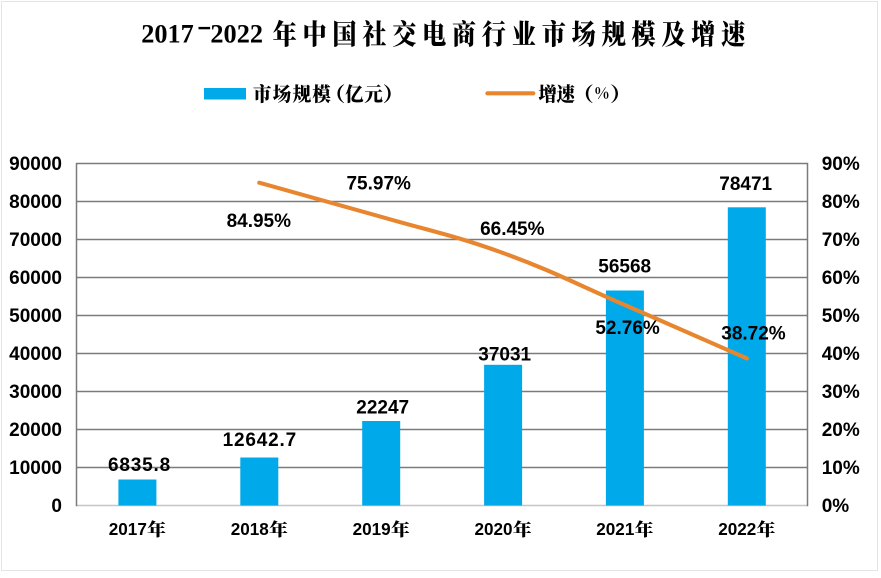  I want to click on svg-text: 80%, so click(841, 202).